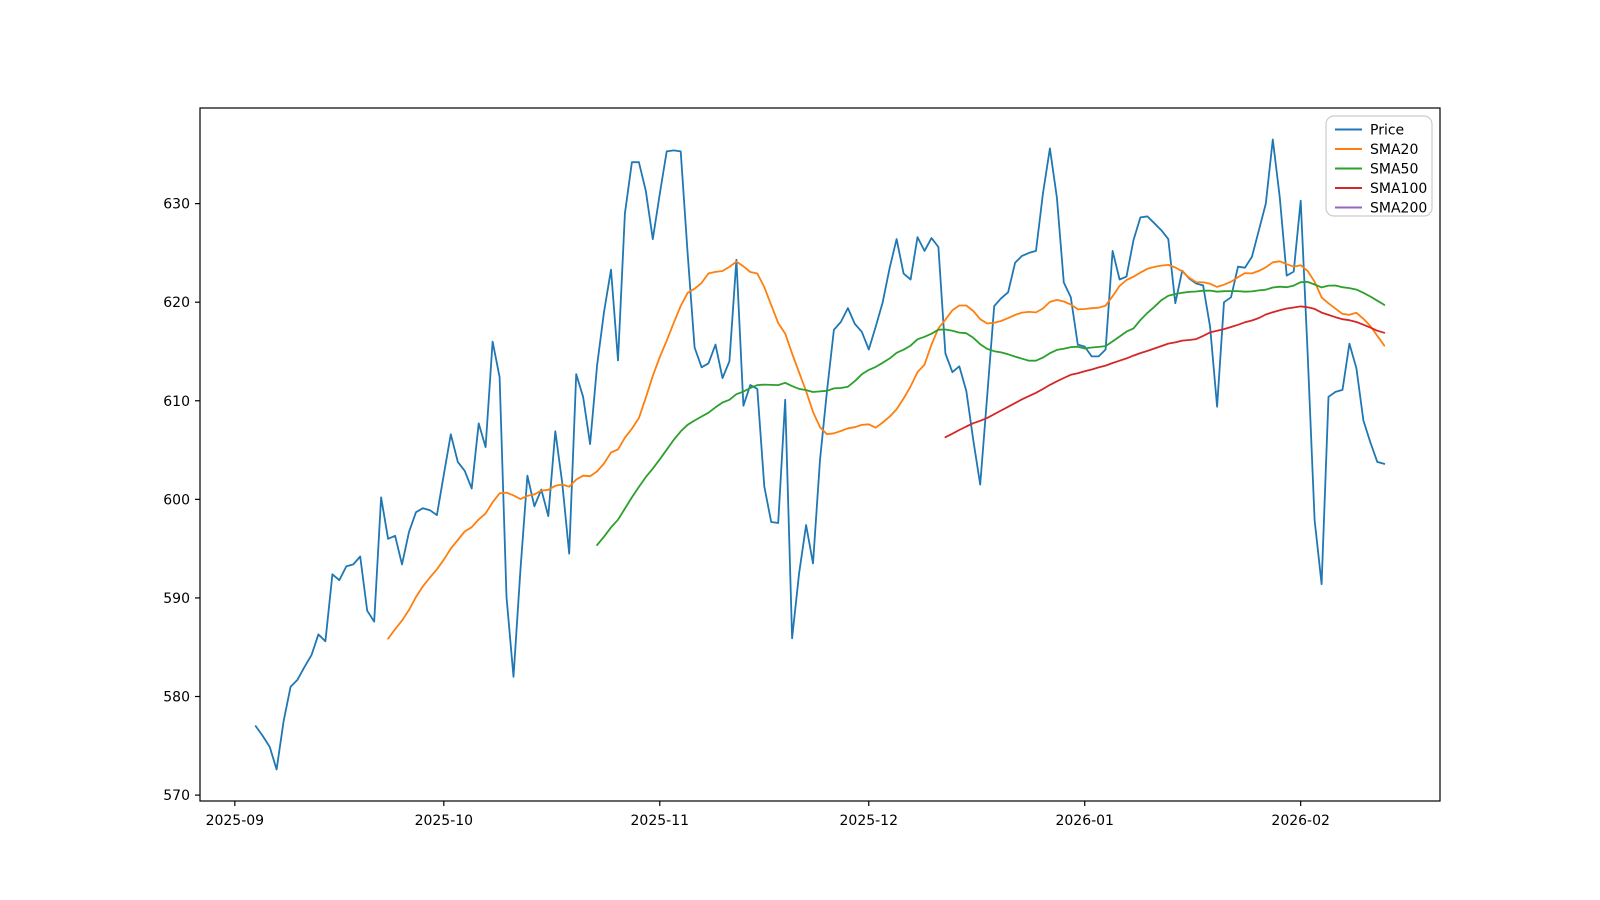 The image size is (1600, 900). I want to click on y-tick-label: 610, so click(176, 402).